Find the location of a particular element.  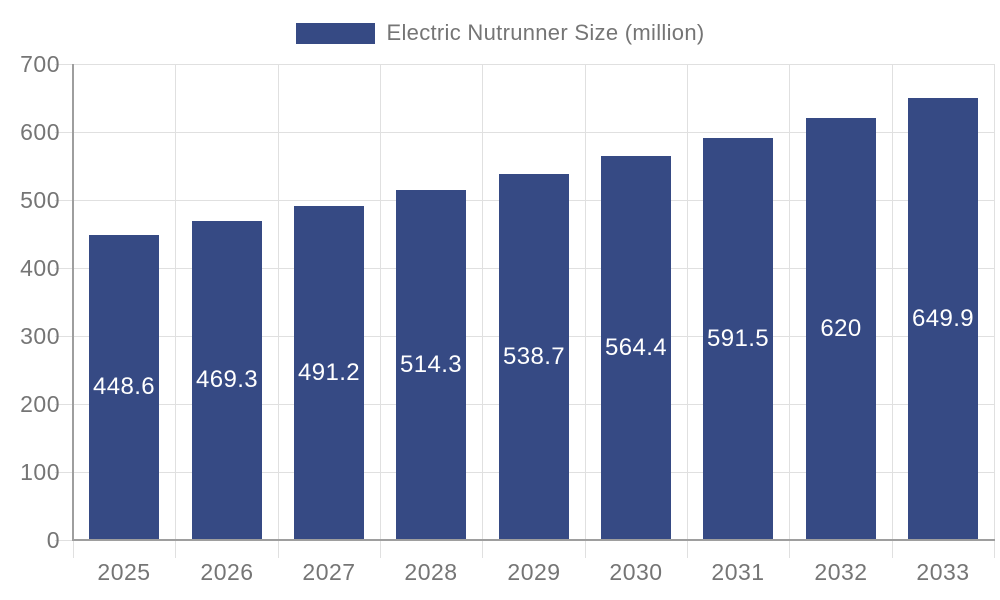

x-axis-tick-label: 2028 is located at coordinates (431, 572).